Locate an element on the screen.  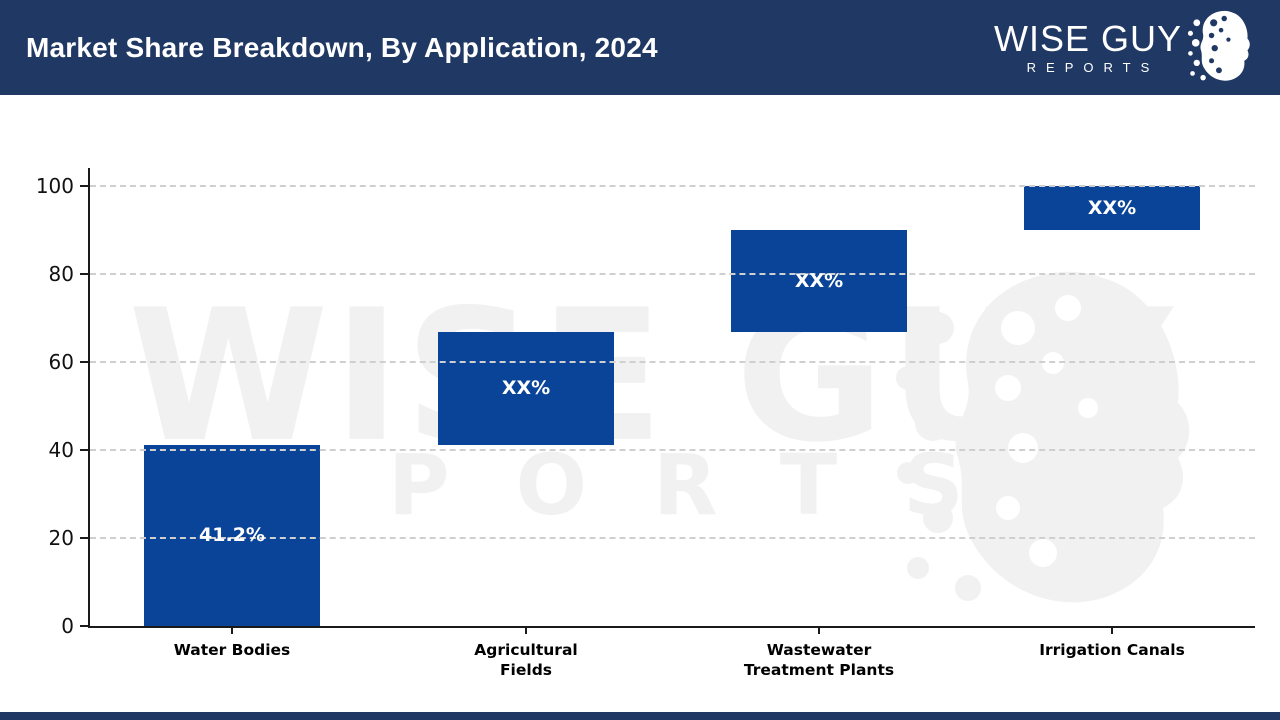
logo-text: WISE GUY REPORTS is located at coordinates (1087, 46).